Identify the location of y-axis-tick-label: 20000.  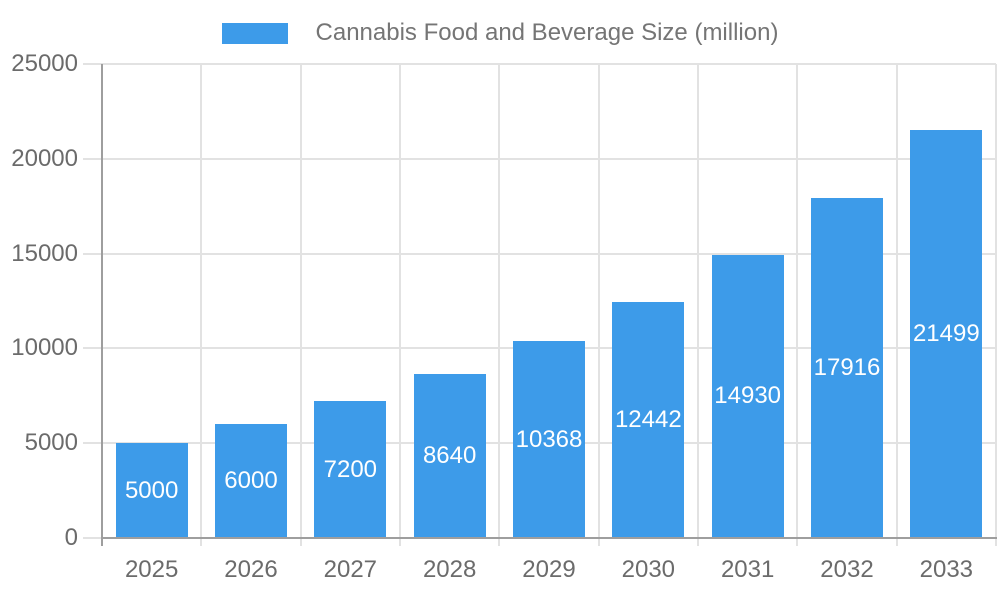
(44, 158).